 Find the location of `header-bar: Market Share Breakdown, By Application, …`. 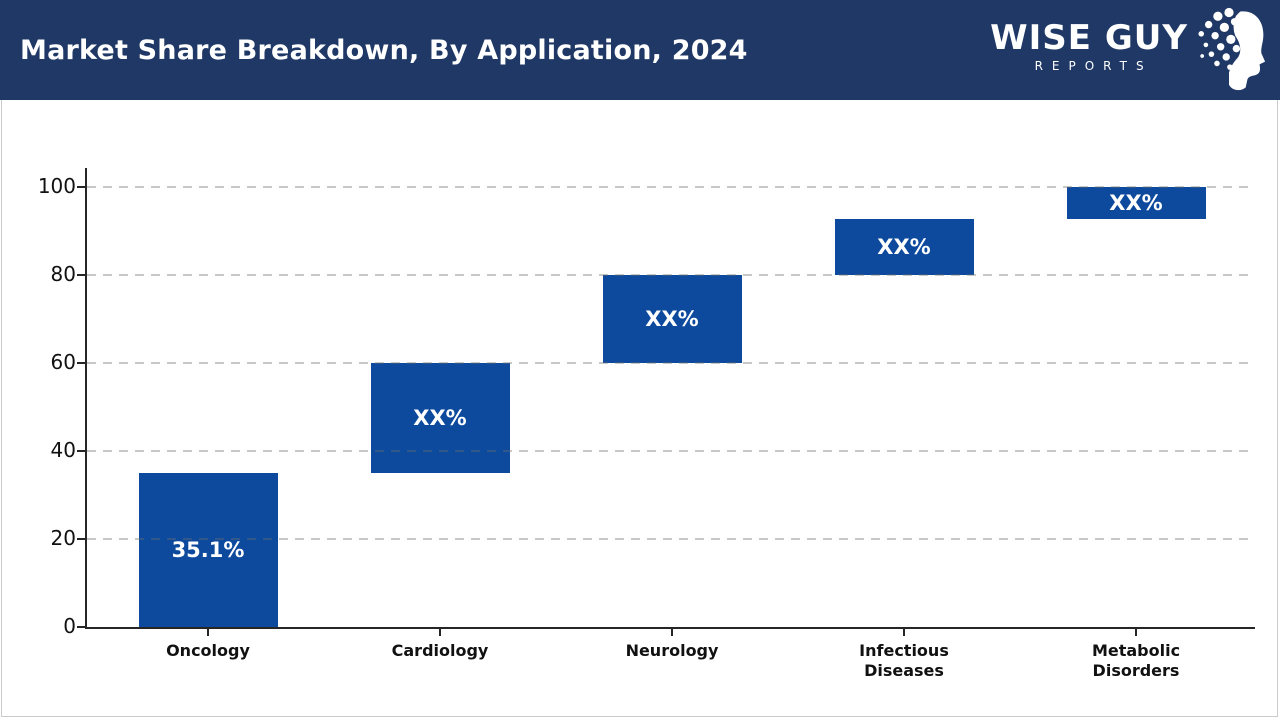

header-bar: Market Share Breakdown, By Application, … is located at coordinates (640, 50).